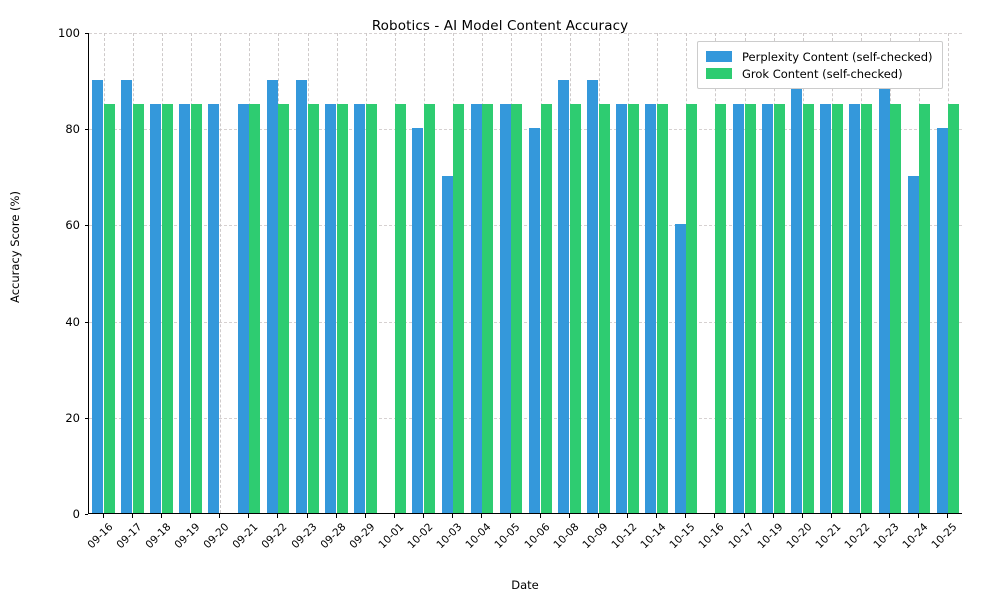 The width and height of the screenshot is (1000, 600). Describe the element at coordinates (525, 585) in the screenshot. I see `x-axis-label: Date` at that location.